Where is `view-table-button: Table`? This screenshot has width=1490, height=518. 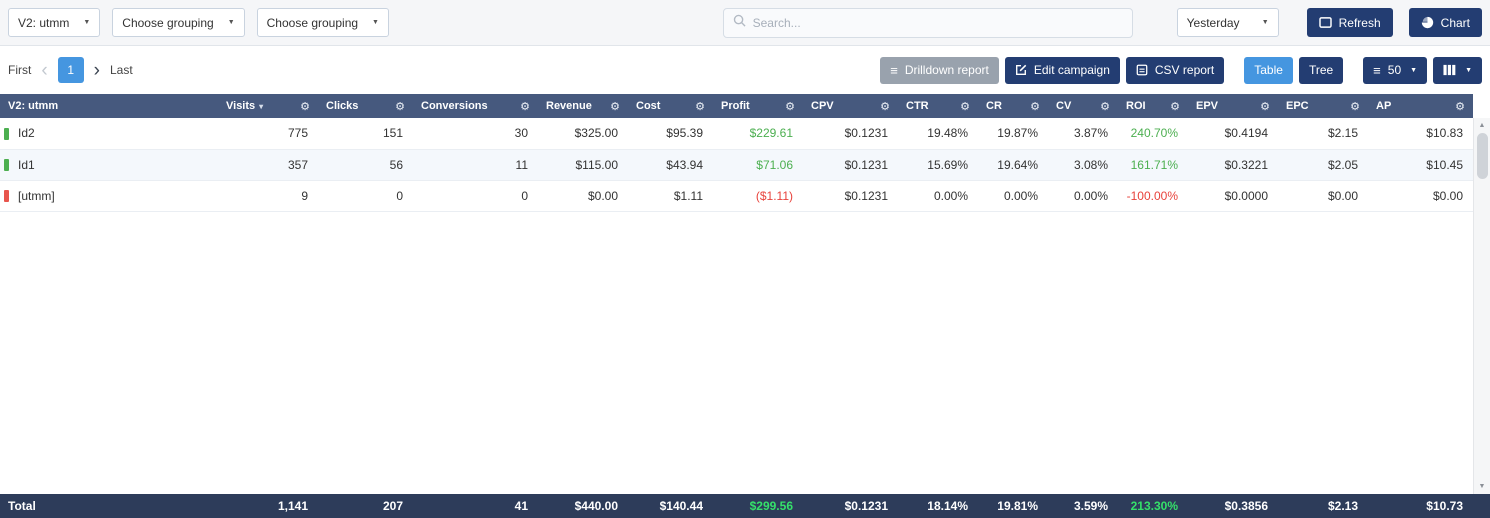
view-table-button: Table is located at coordinates (1268, 70).